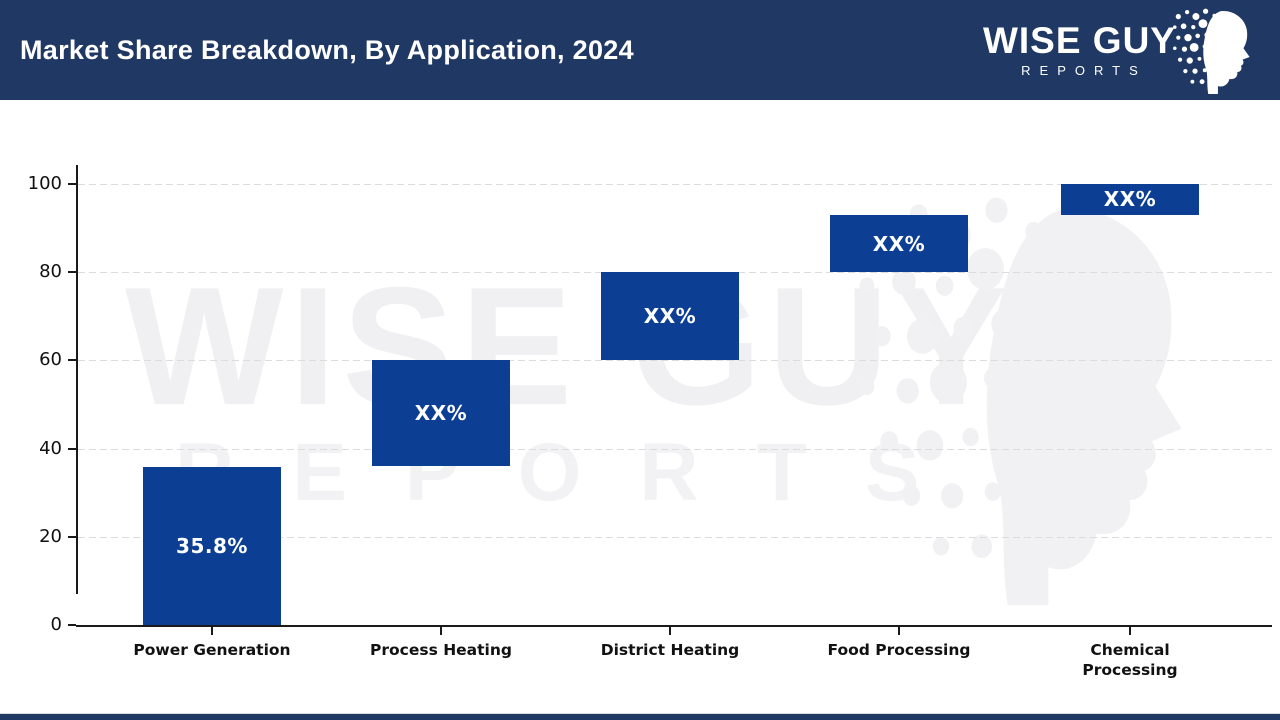 Image resolution: width=1280 pixels, height=720 pixels. What do you see at coordinates (50, 536) in the screenshot?
I see `y-tick-label-20: 20` at bounding box center [50, 536].